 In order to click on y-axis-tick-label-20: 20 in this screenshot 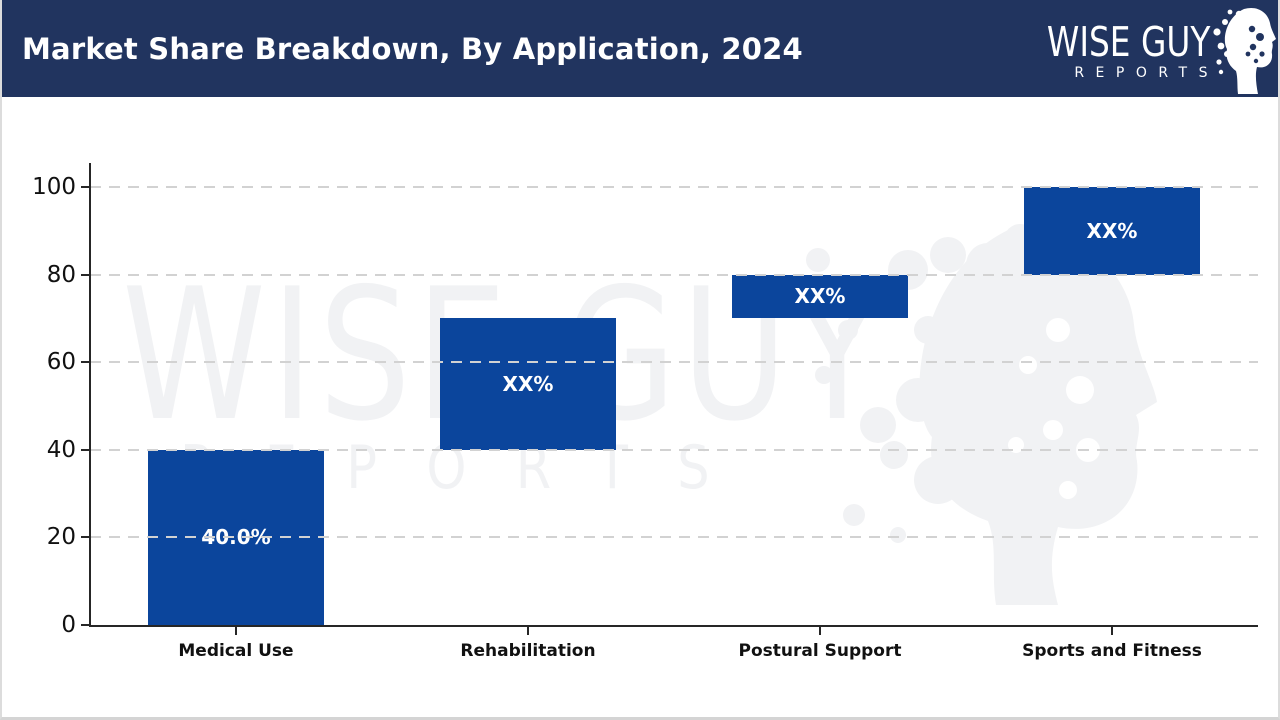, I will do `click(61, 537)`.